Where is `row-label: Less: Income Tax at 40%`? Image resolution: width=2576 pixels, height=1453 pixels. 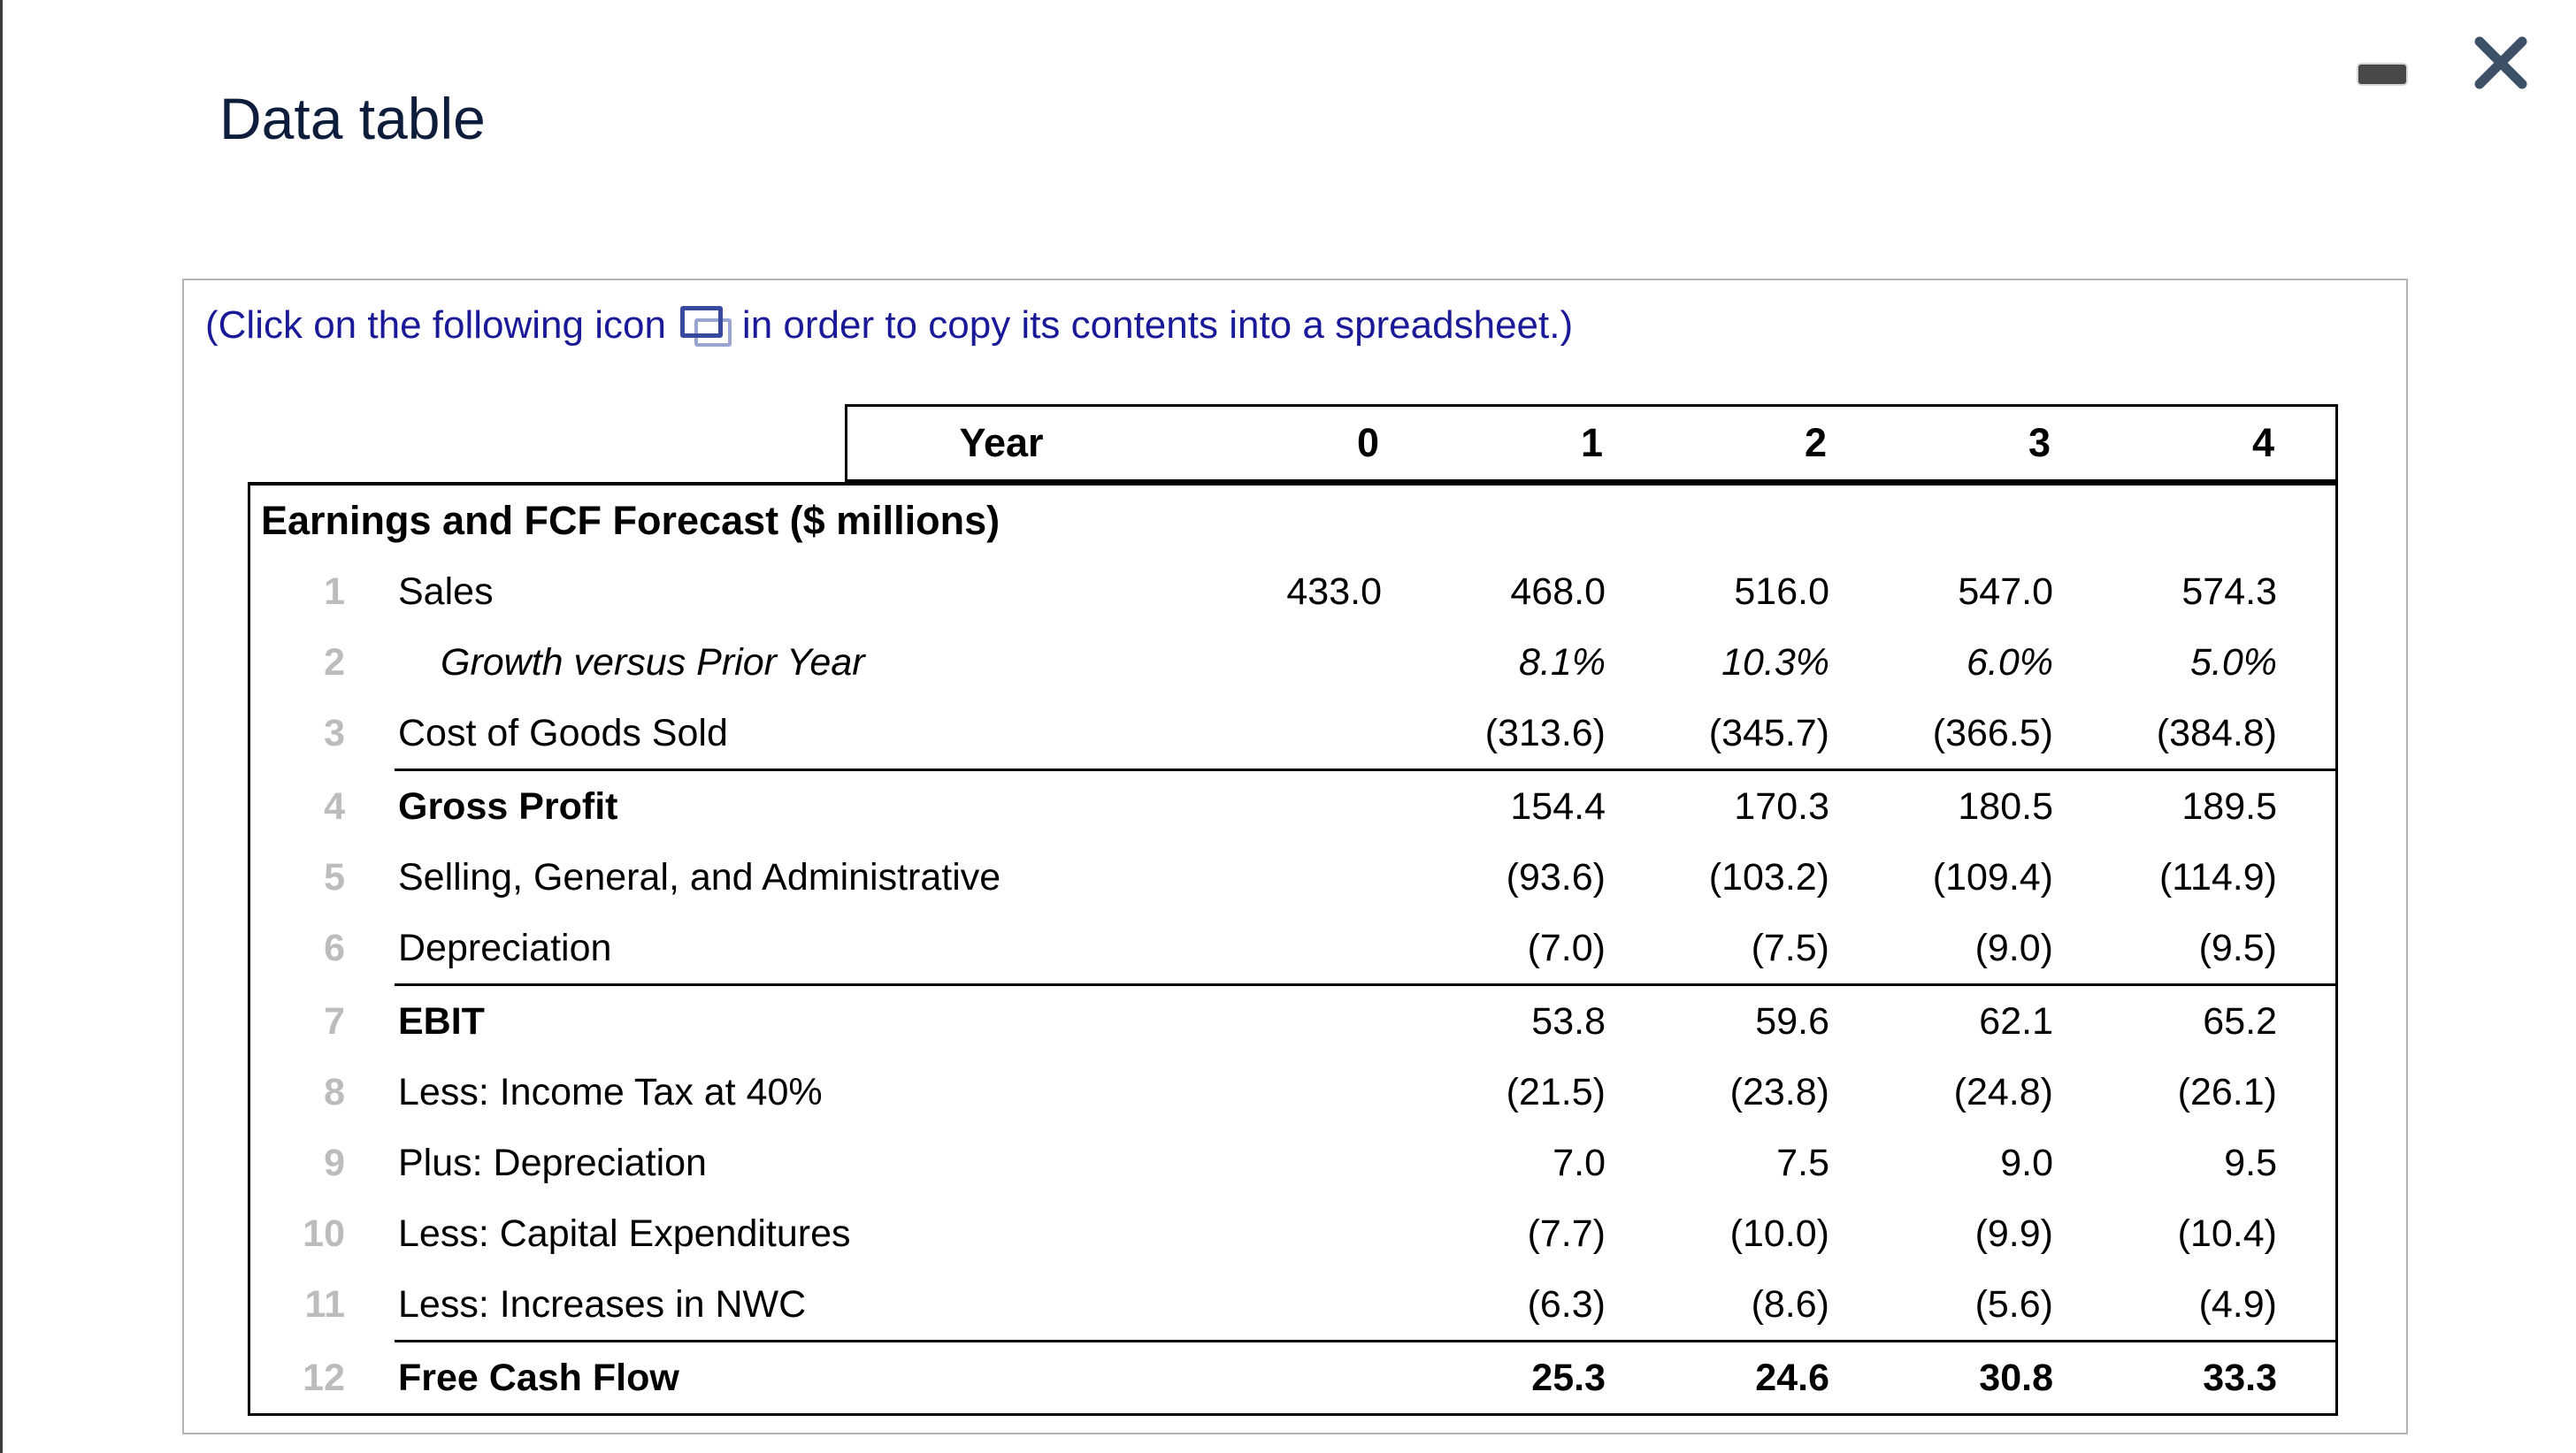
row-label: Less: Income Tax at 40% is located at coordinates (610, 1091).